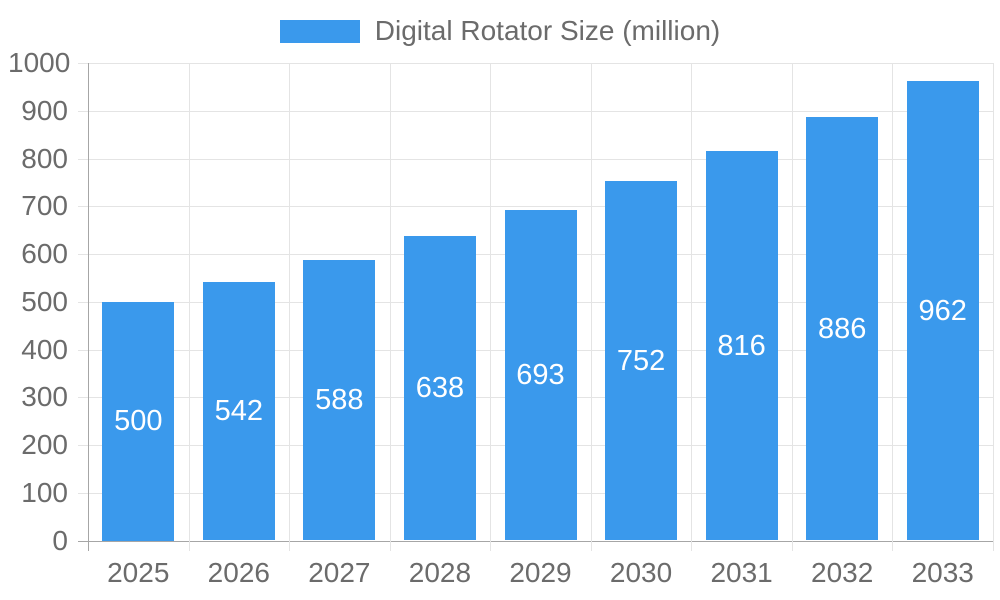 The width and height of the screenshot is (1000, 600). I want to click on y-axis-label-600: 600, so click(44, 253).